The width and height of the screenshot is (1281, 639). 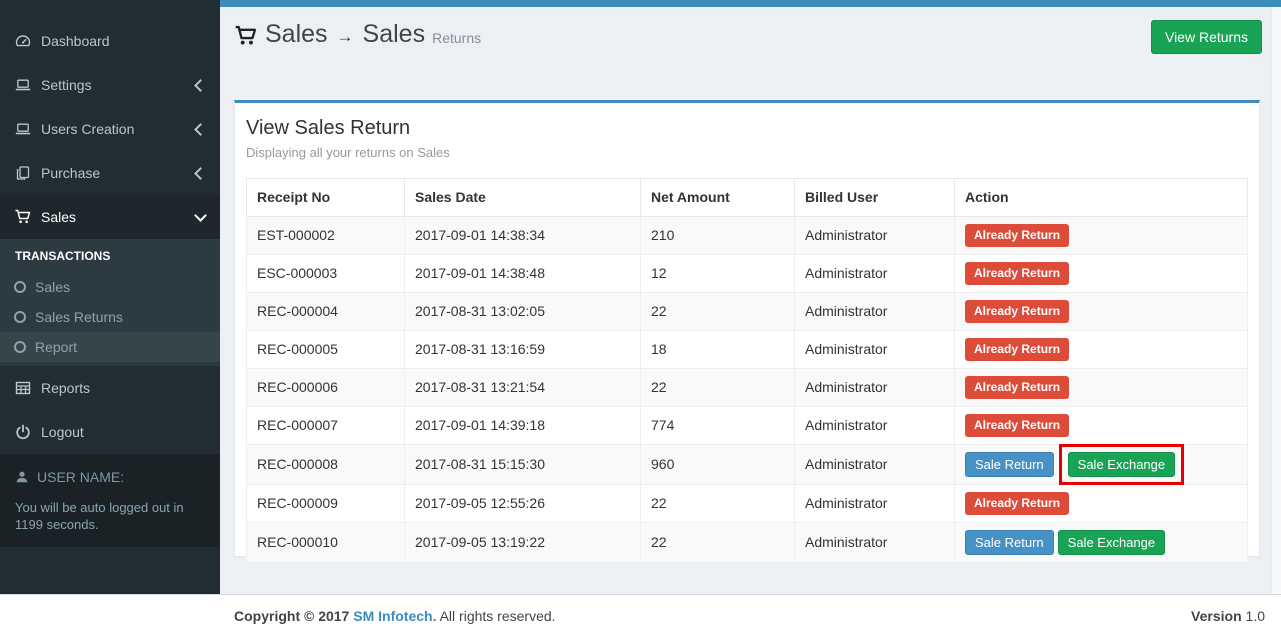 What do you see at coordinates (717, 235) in the screenshot?
I see `cell-net-amount: 210` at bounding box center [717, 235].